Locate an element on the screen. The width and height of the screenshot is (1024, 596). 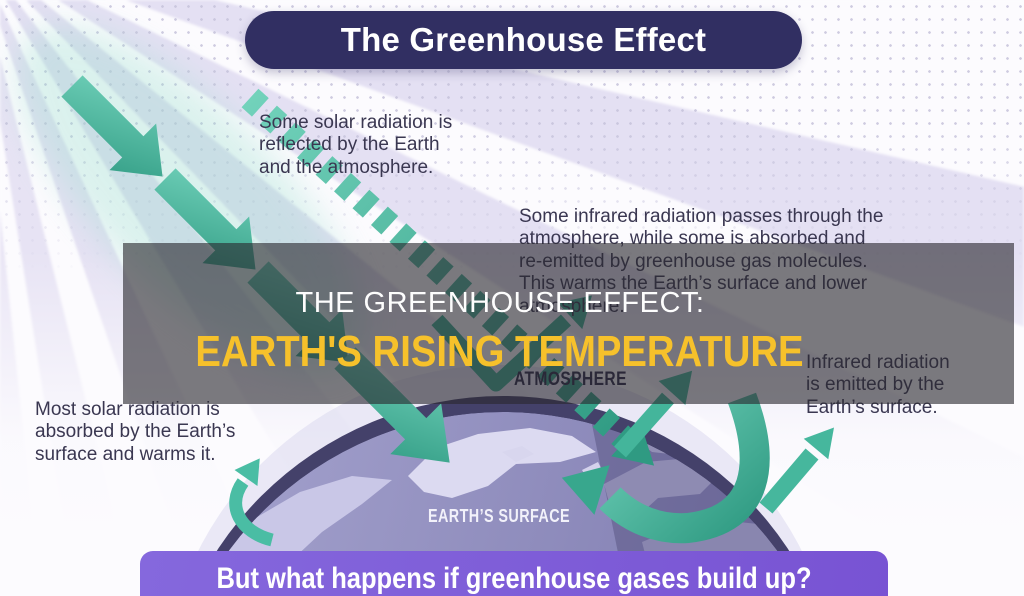
headline-main: EARTH'S RISING TEMPERATURE is located at coordinates (500, 351).